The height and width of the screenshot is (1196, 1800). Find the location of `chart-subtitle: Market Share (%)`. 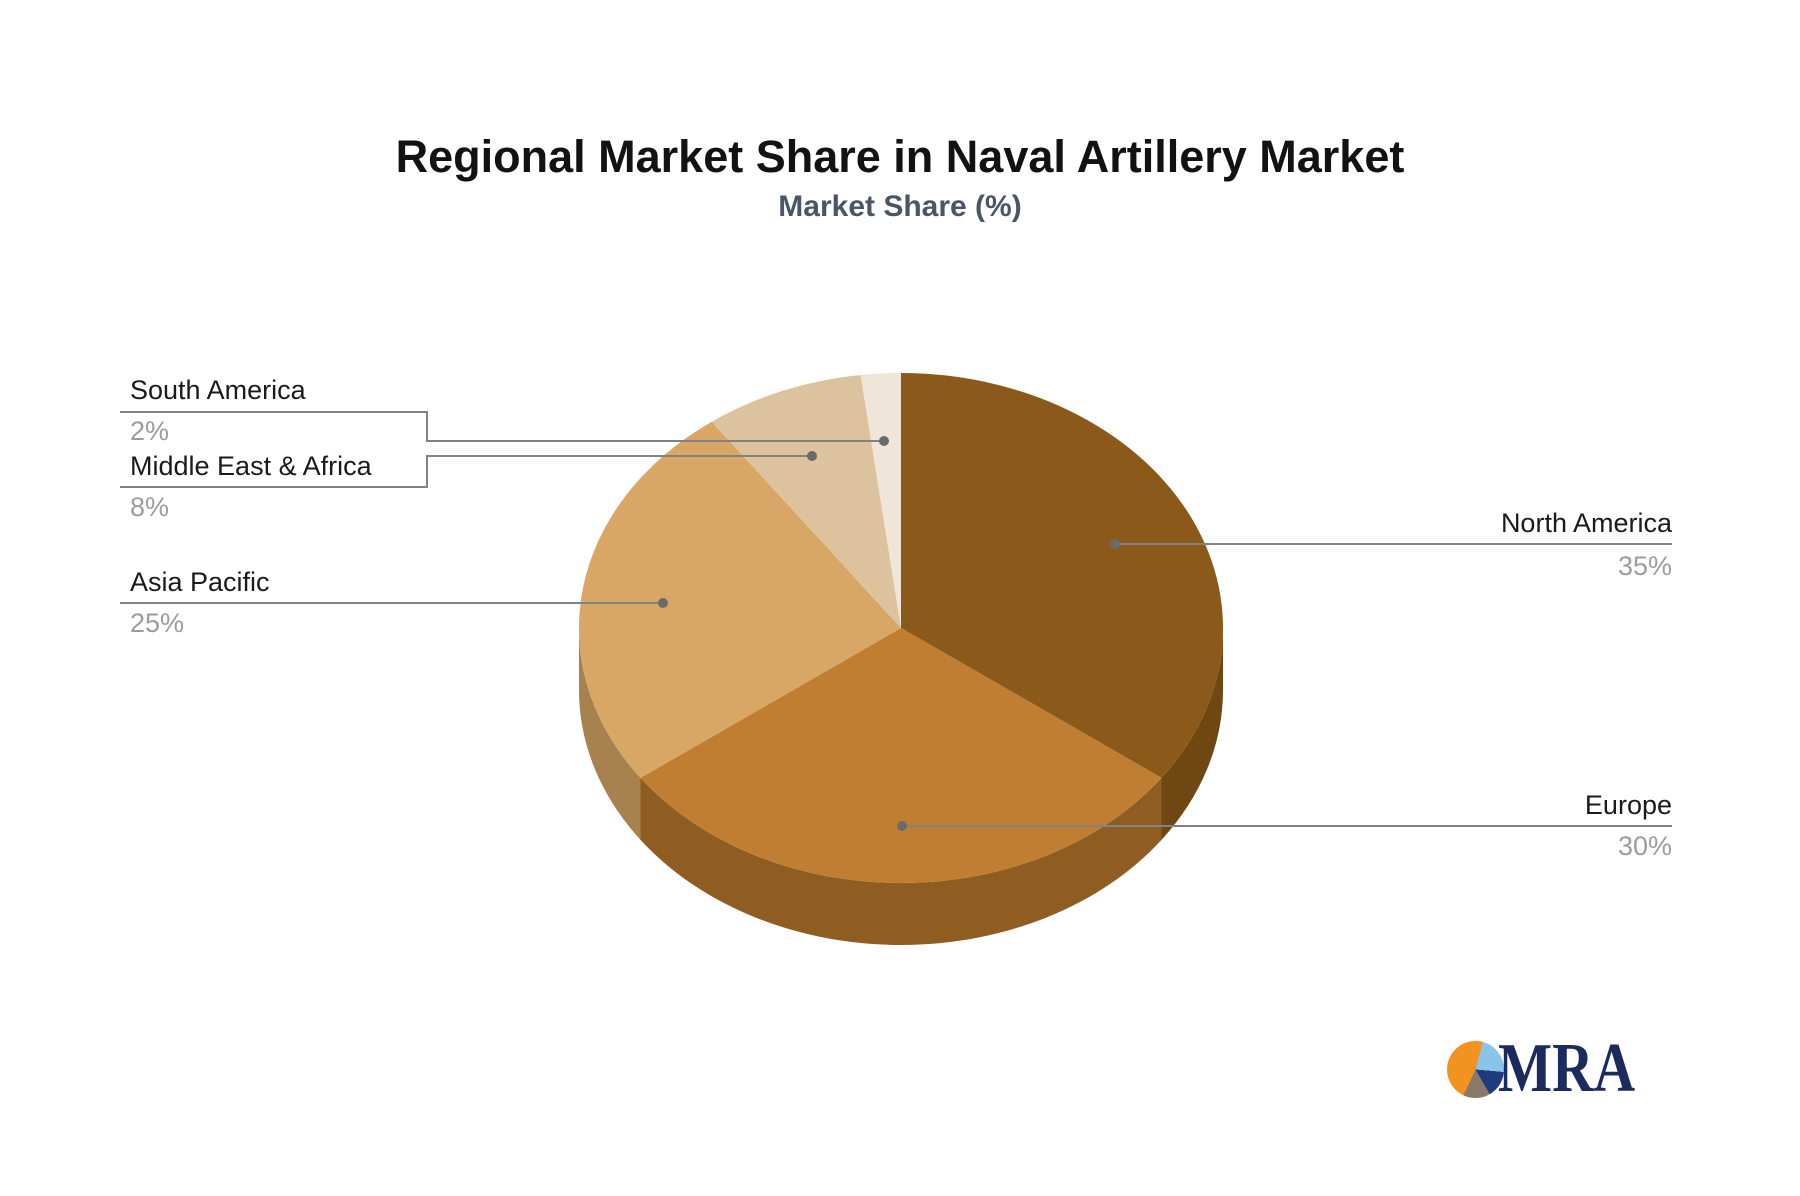

chart-subtitle: Market Share (%) is located at coordinates (900, 206).